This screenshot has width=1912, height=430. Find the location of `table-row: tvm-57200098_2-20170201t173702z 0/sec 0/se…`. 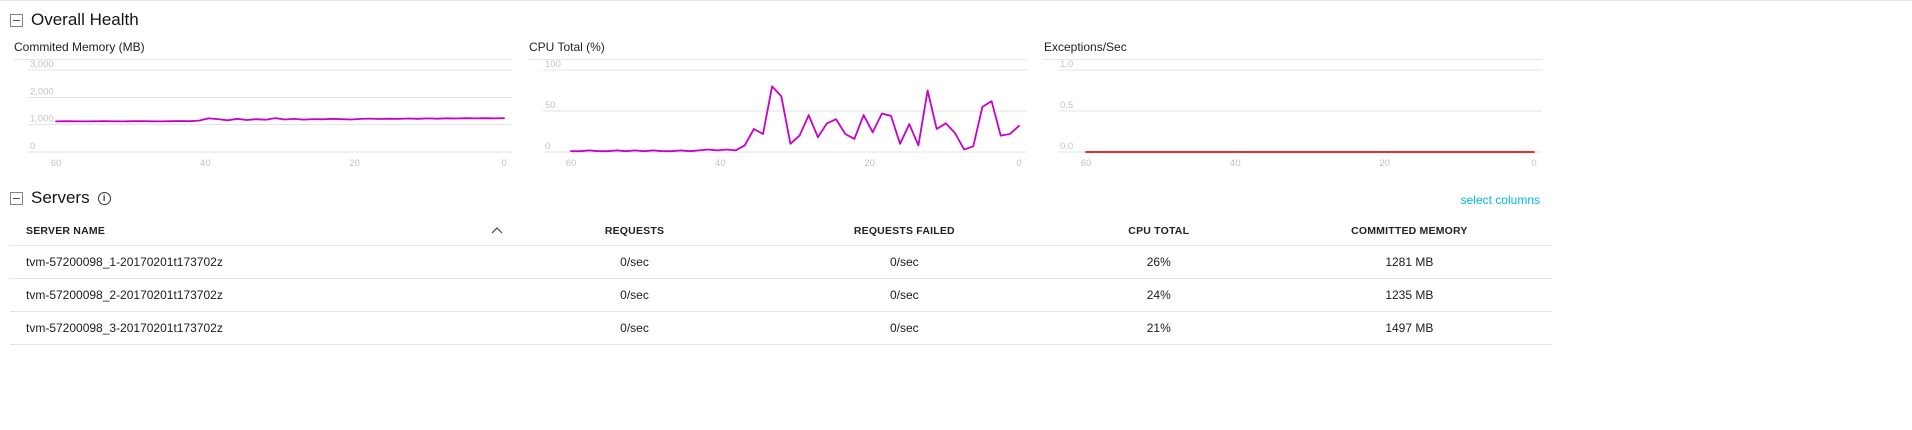

table-row: tvm-57200098_2-20170201t173702z 0/sec 0/se… is located at coordinates (781, 295).